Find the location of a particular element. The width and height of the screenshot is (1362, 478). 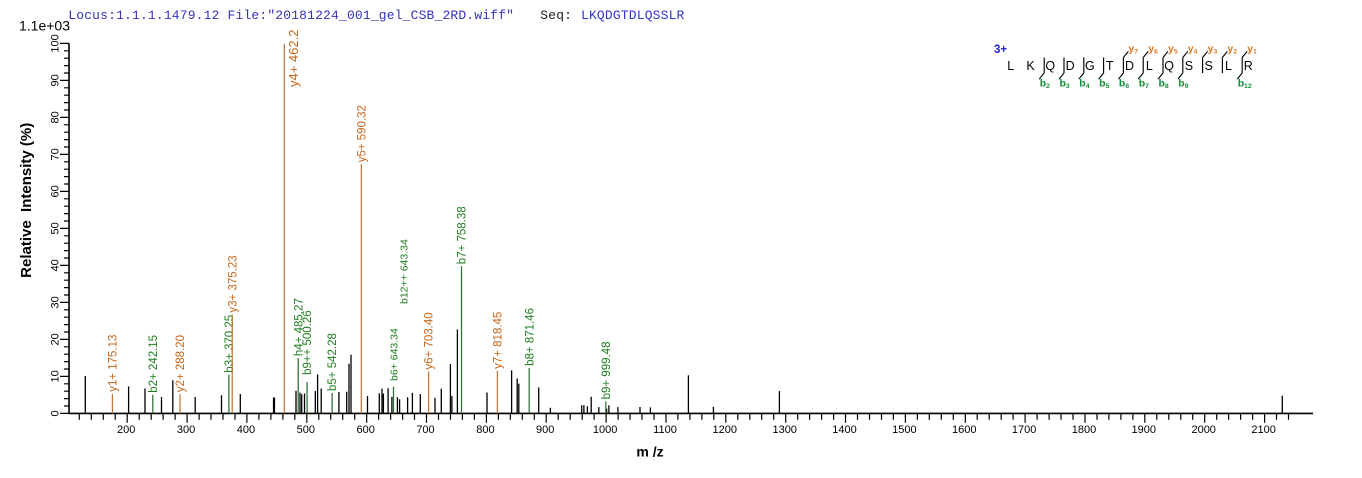

svg-text: 40 is located at coordinates (56, 265).